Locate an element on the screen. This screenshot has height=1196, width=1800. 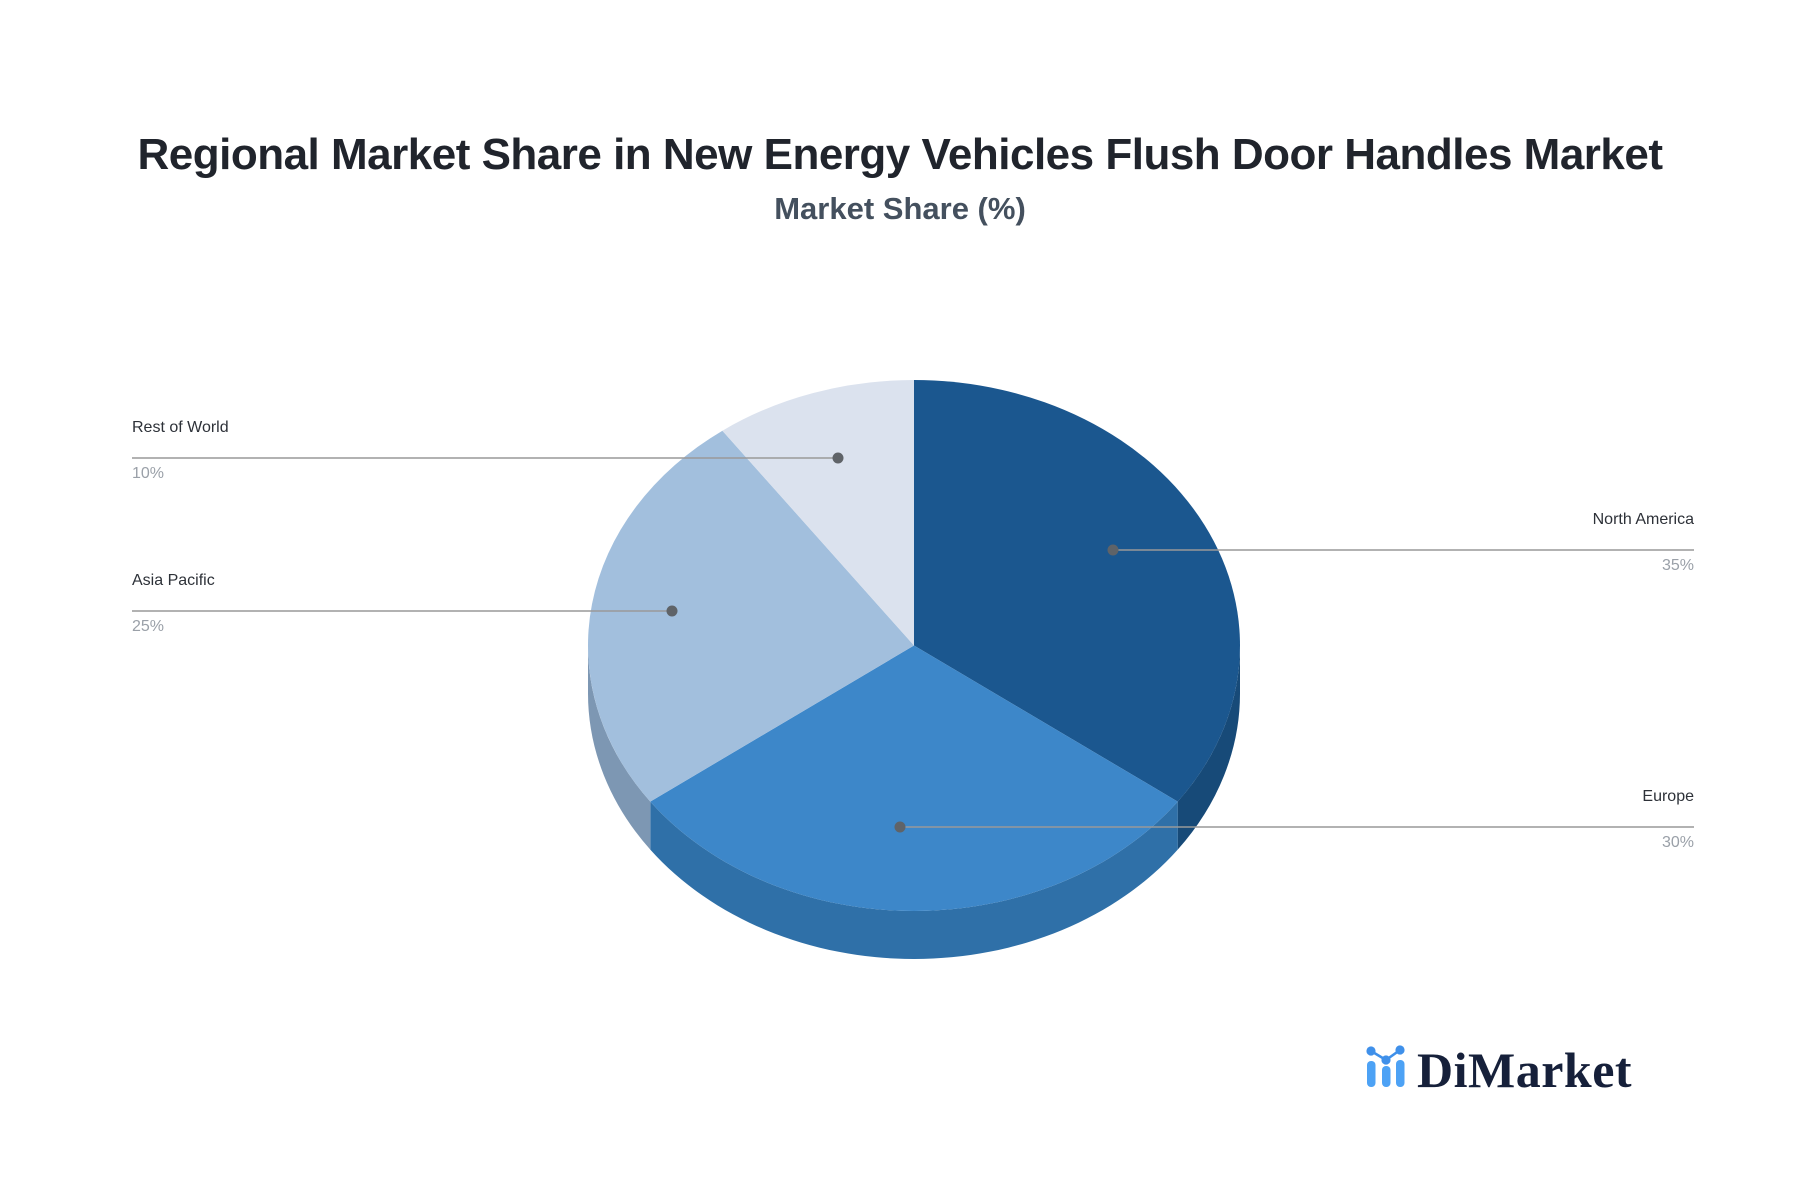
slice-label-asia-pacific: Asia Pacific is located at coordinates (173, 580).